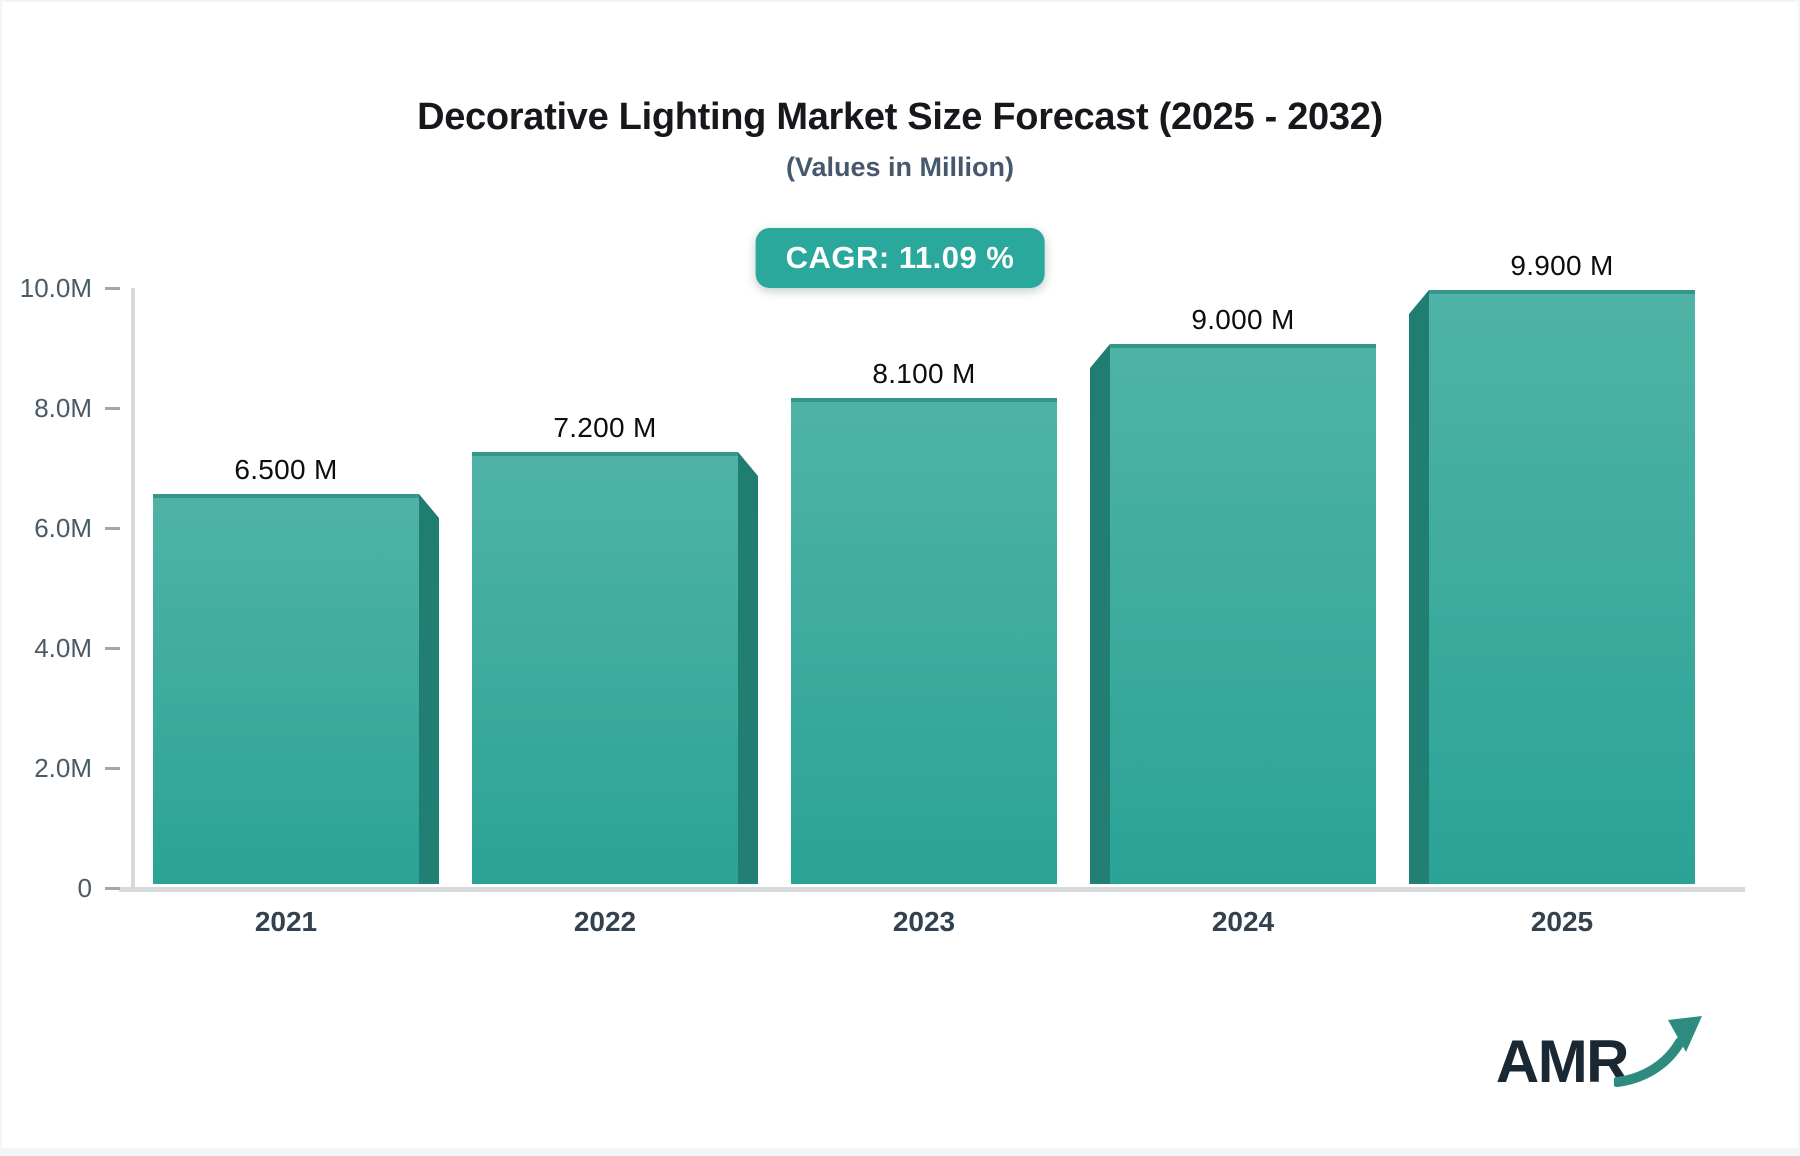 The image size is (1800, 1156). Describe the element at coordinates (1243, 319) in the screenshot. I see `bar-value-label: 9.000 M` at that location.